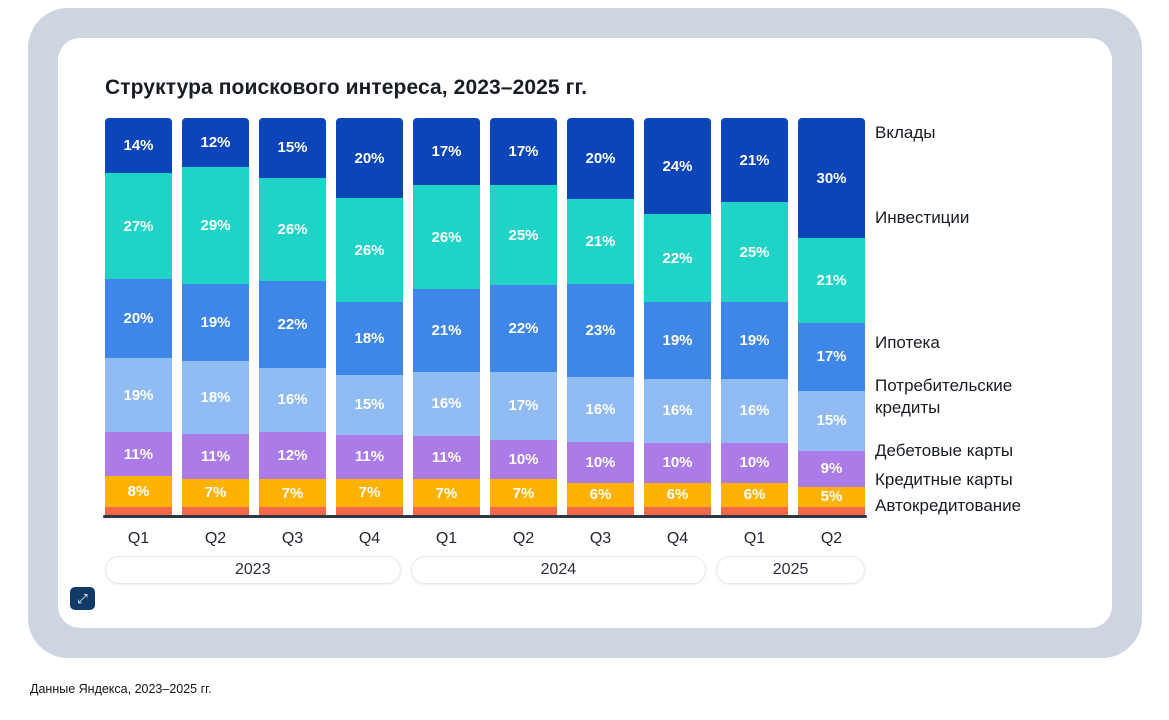 This screenshot has height=720, width=1169. Describe the element at coordinates (600, 331) in the screenshot. I see `bar-segment: 23%` at that location.